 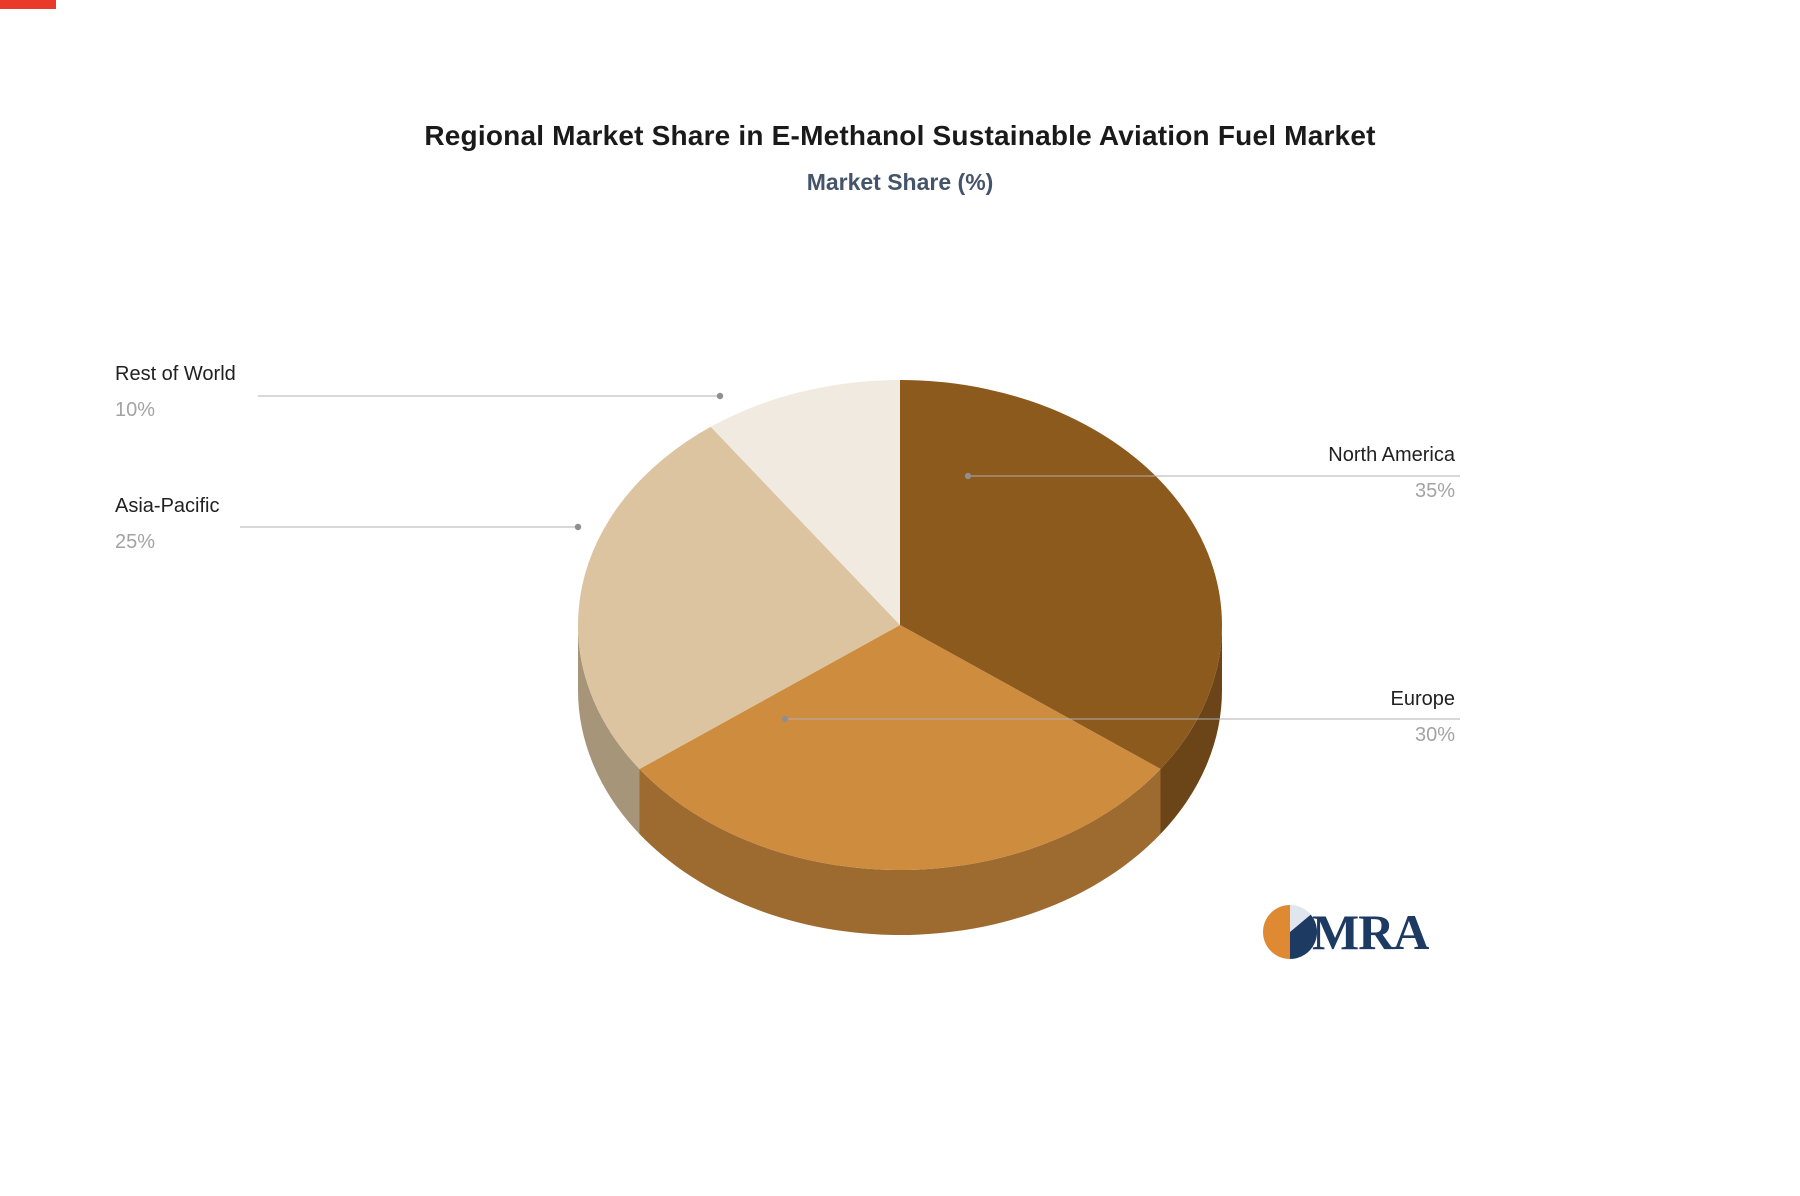 What do you see at coordinates (175, 392) in the screenshot?
I see `callout-rest-of-world: Rest of World 10%` at bounding box center [175, 392].